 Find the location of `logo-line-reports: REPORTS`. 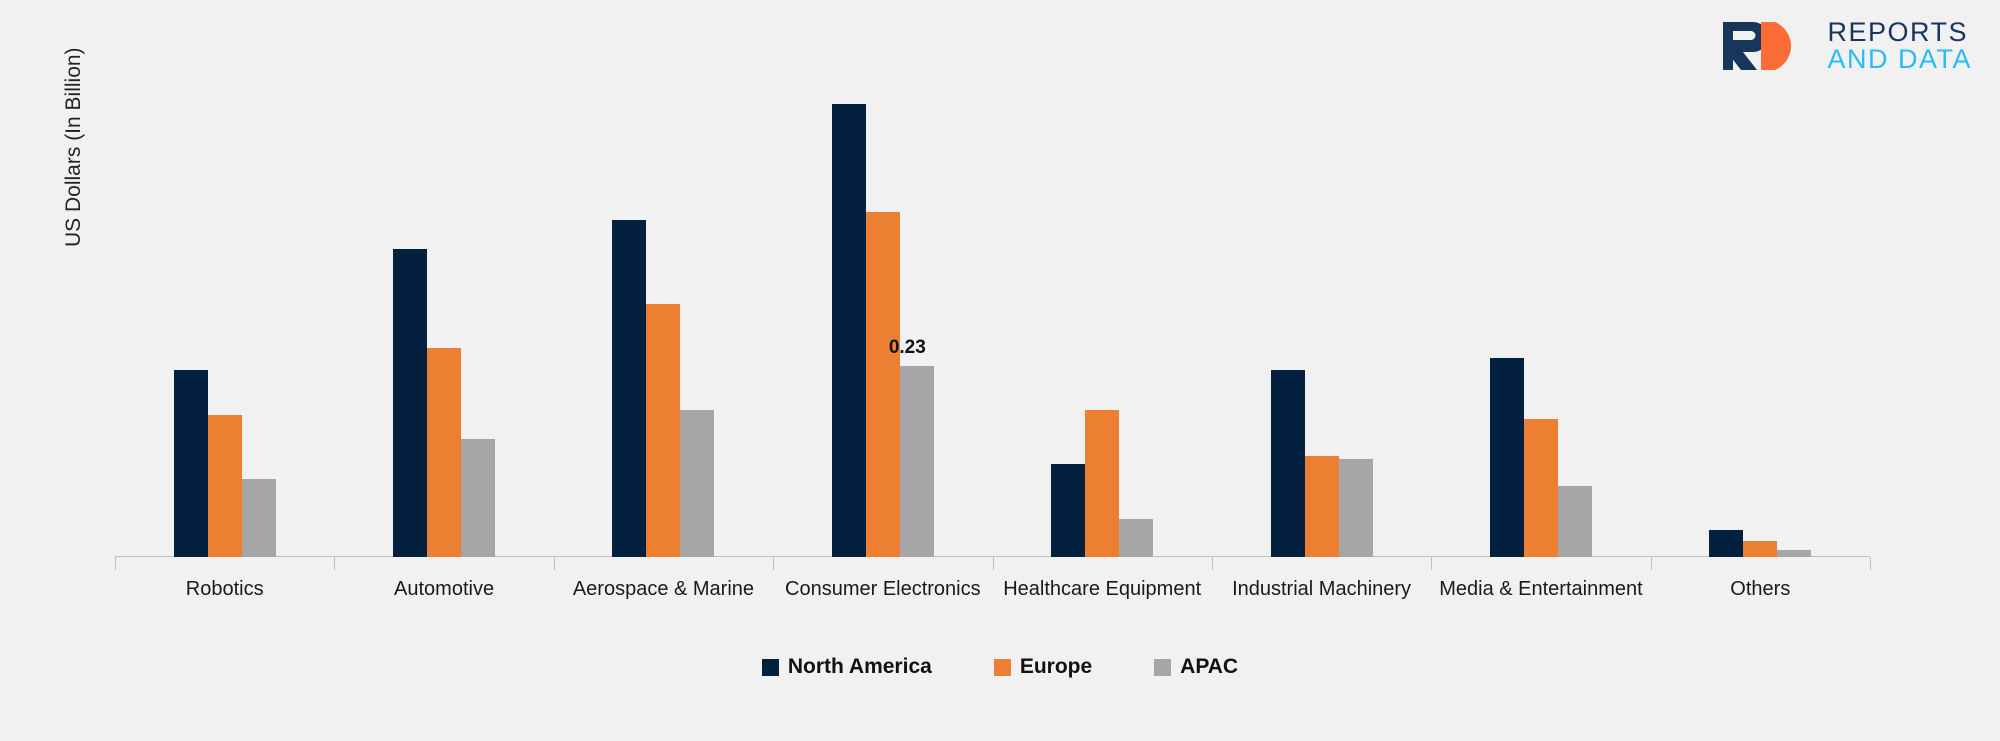

logo-line-reports: REPORTS is located at coordinates (1898, 32).